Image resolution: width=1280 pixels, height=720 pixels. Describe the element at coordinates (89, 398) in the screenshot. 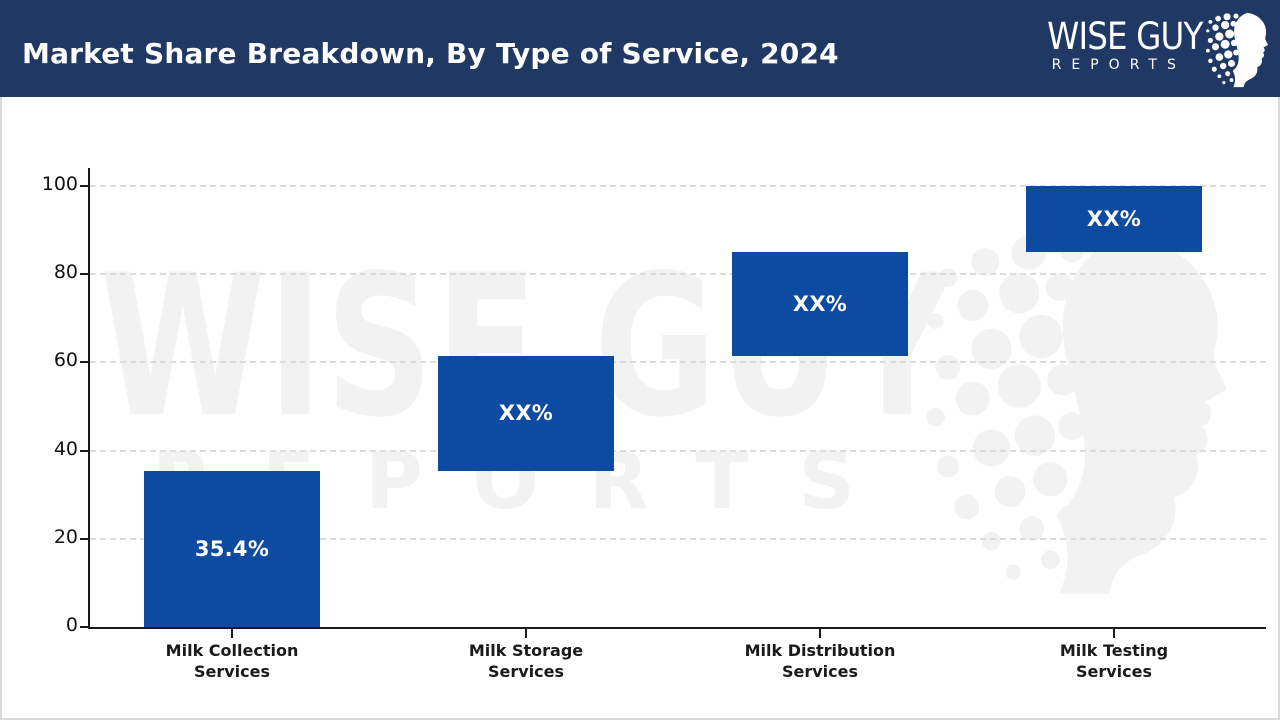

I see `y-axis-line` at that location.